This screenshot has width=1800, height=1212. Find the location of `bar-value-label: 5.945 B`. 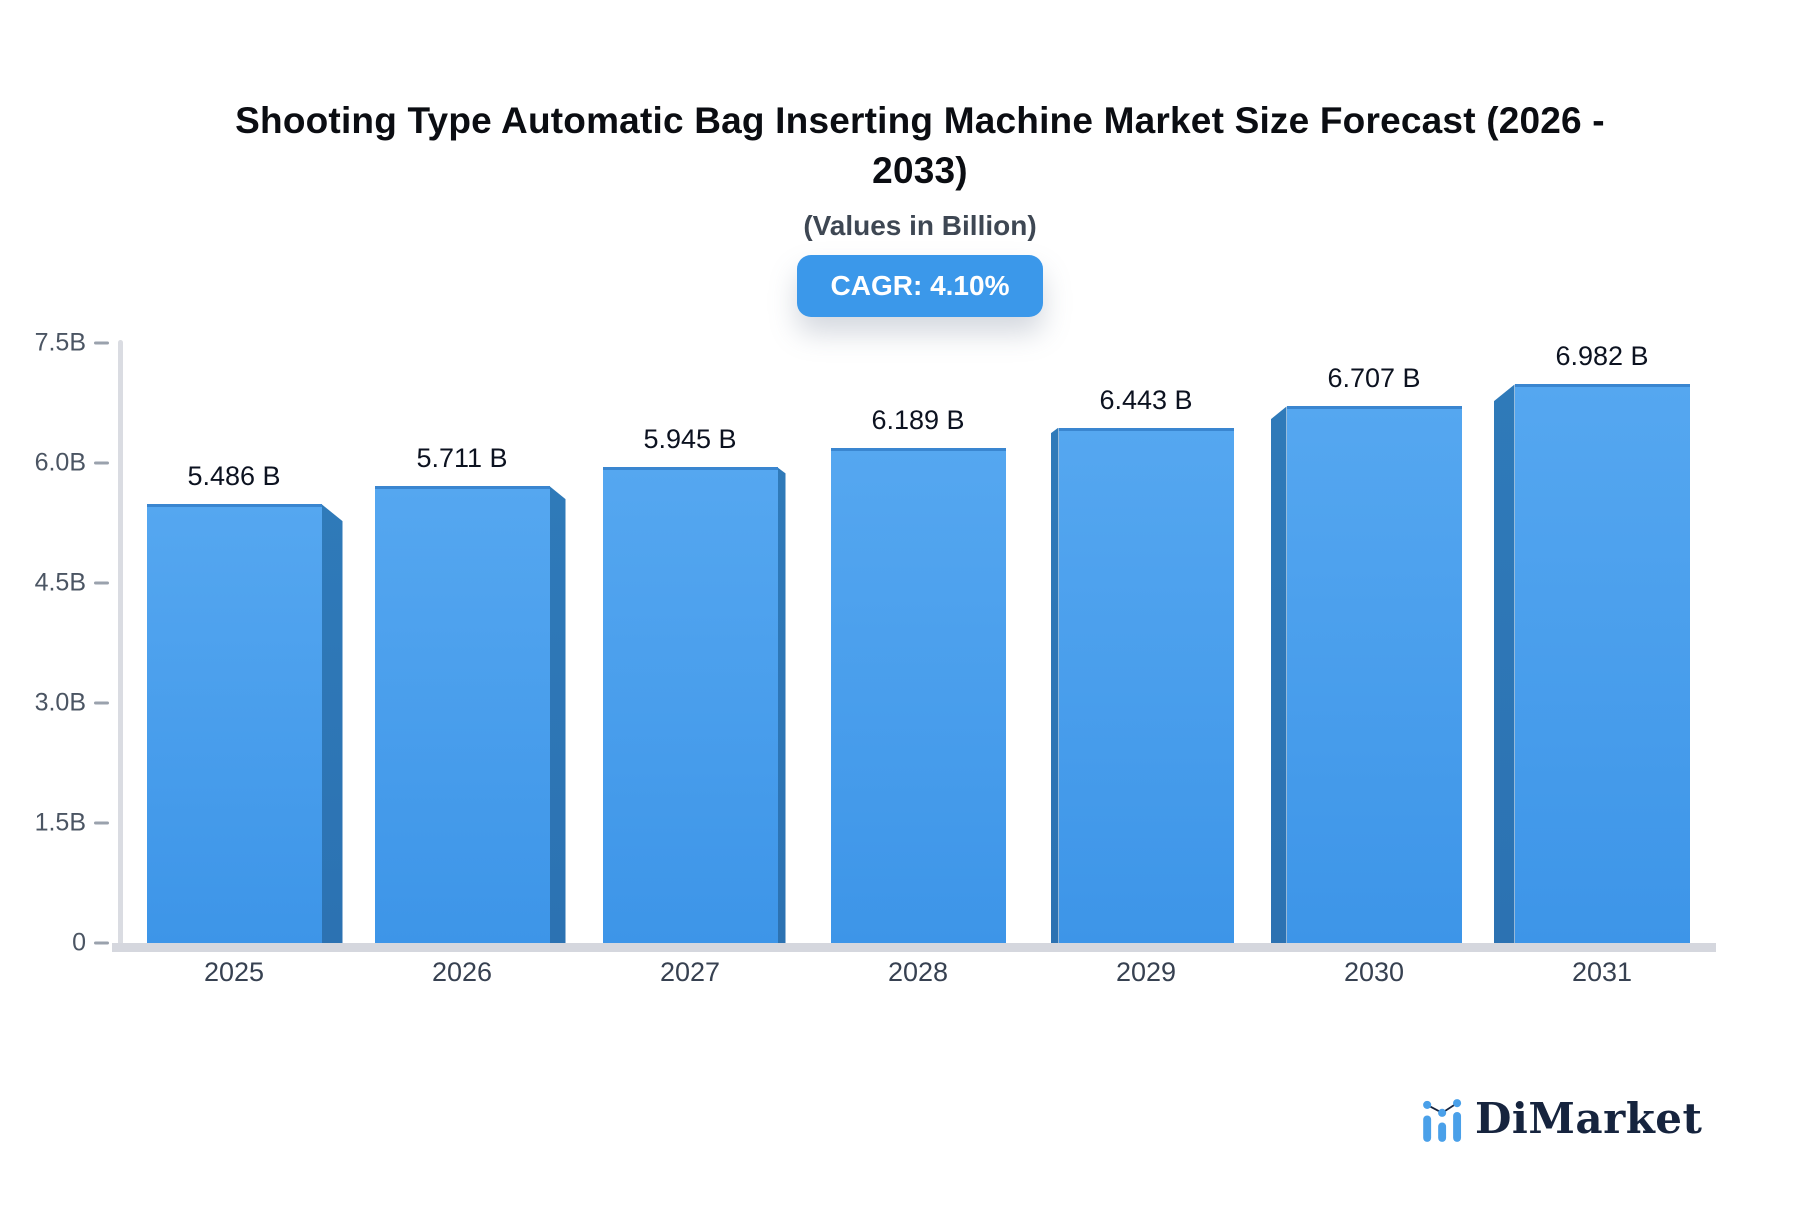

bar-value-label: 5.945 B is located at coordinates (690, 439).